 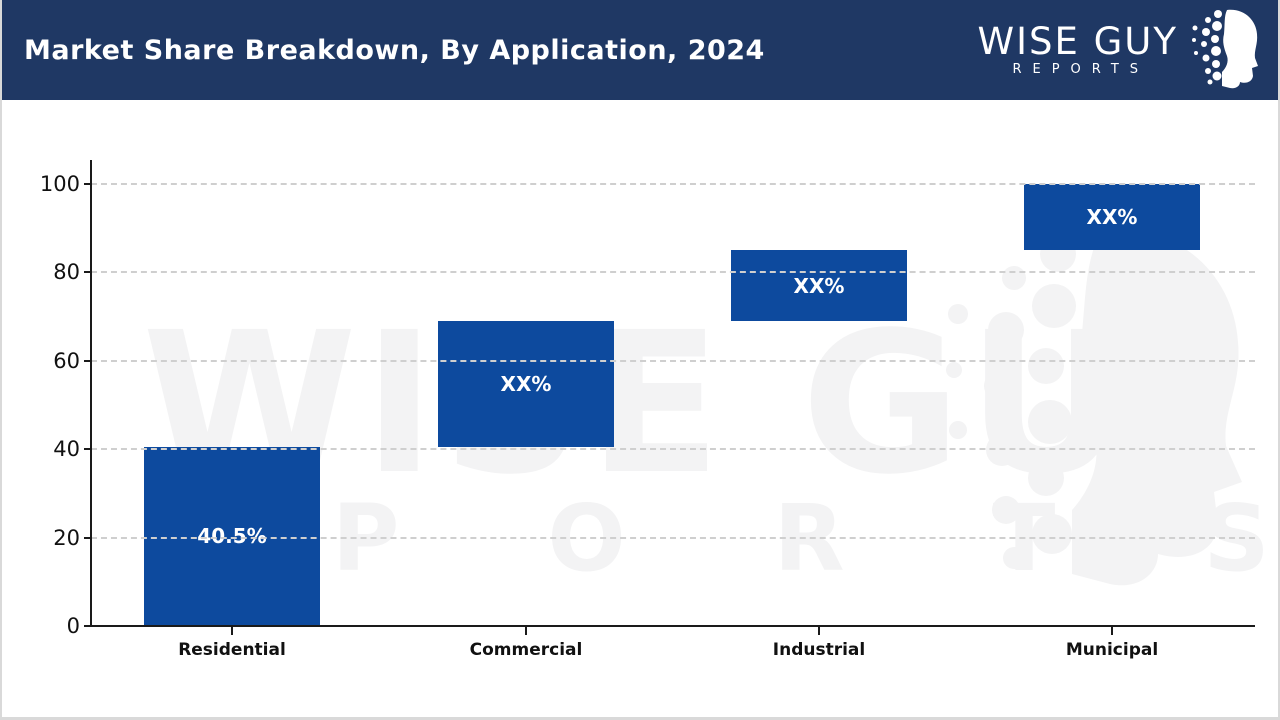 I want to click on y-tick-label-100: 100, so click(x=59, y=184).